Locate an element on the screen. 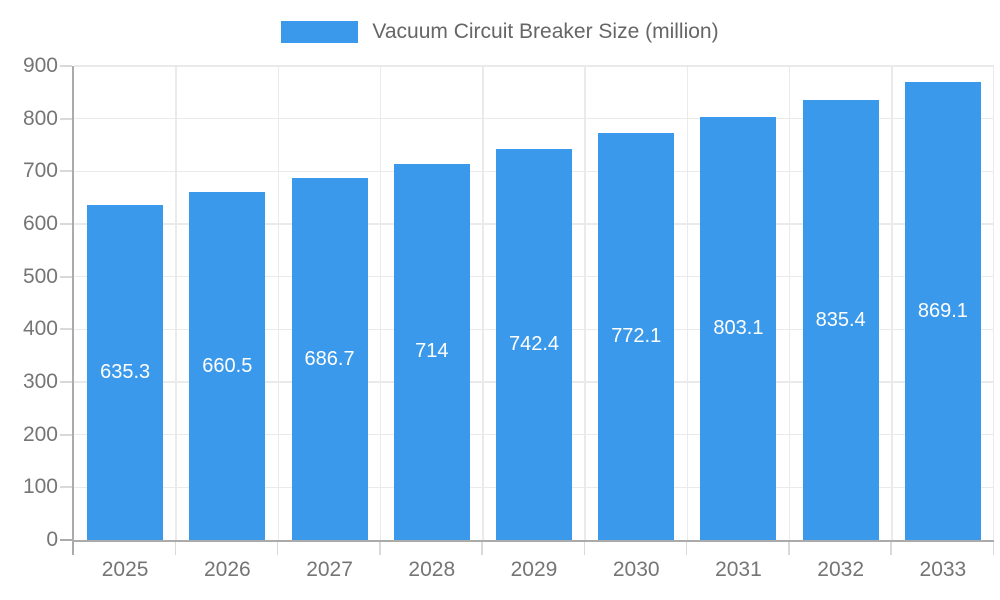 Image resolution: width=1000 pixels, height=600 pixels. bar-2033: 869.1 is located at coordinates (942, 311).